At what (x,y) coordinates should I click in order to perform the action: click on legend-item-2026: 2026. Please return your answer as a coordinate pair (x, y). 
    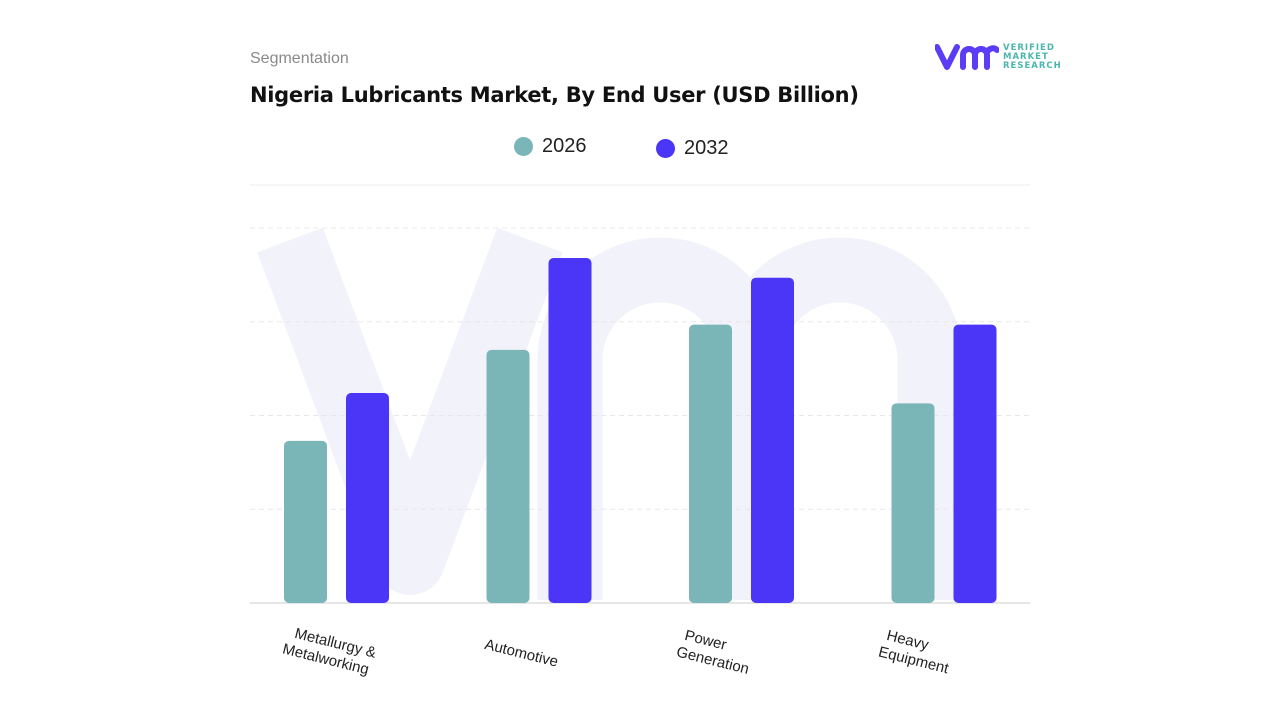
    Looking at the image, I should click on (550, 146).